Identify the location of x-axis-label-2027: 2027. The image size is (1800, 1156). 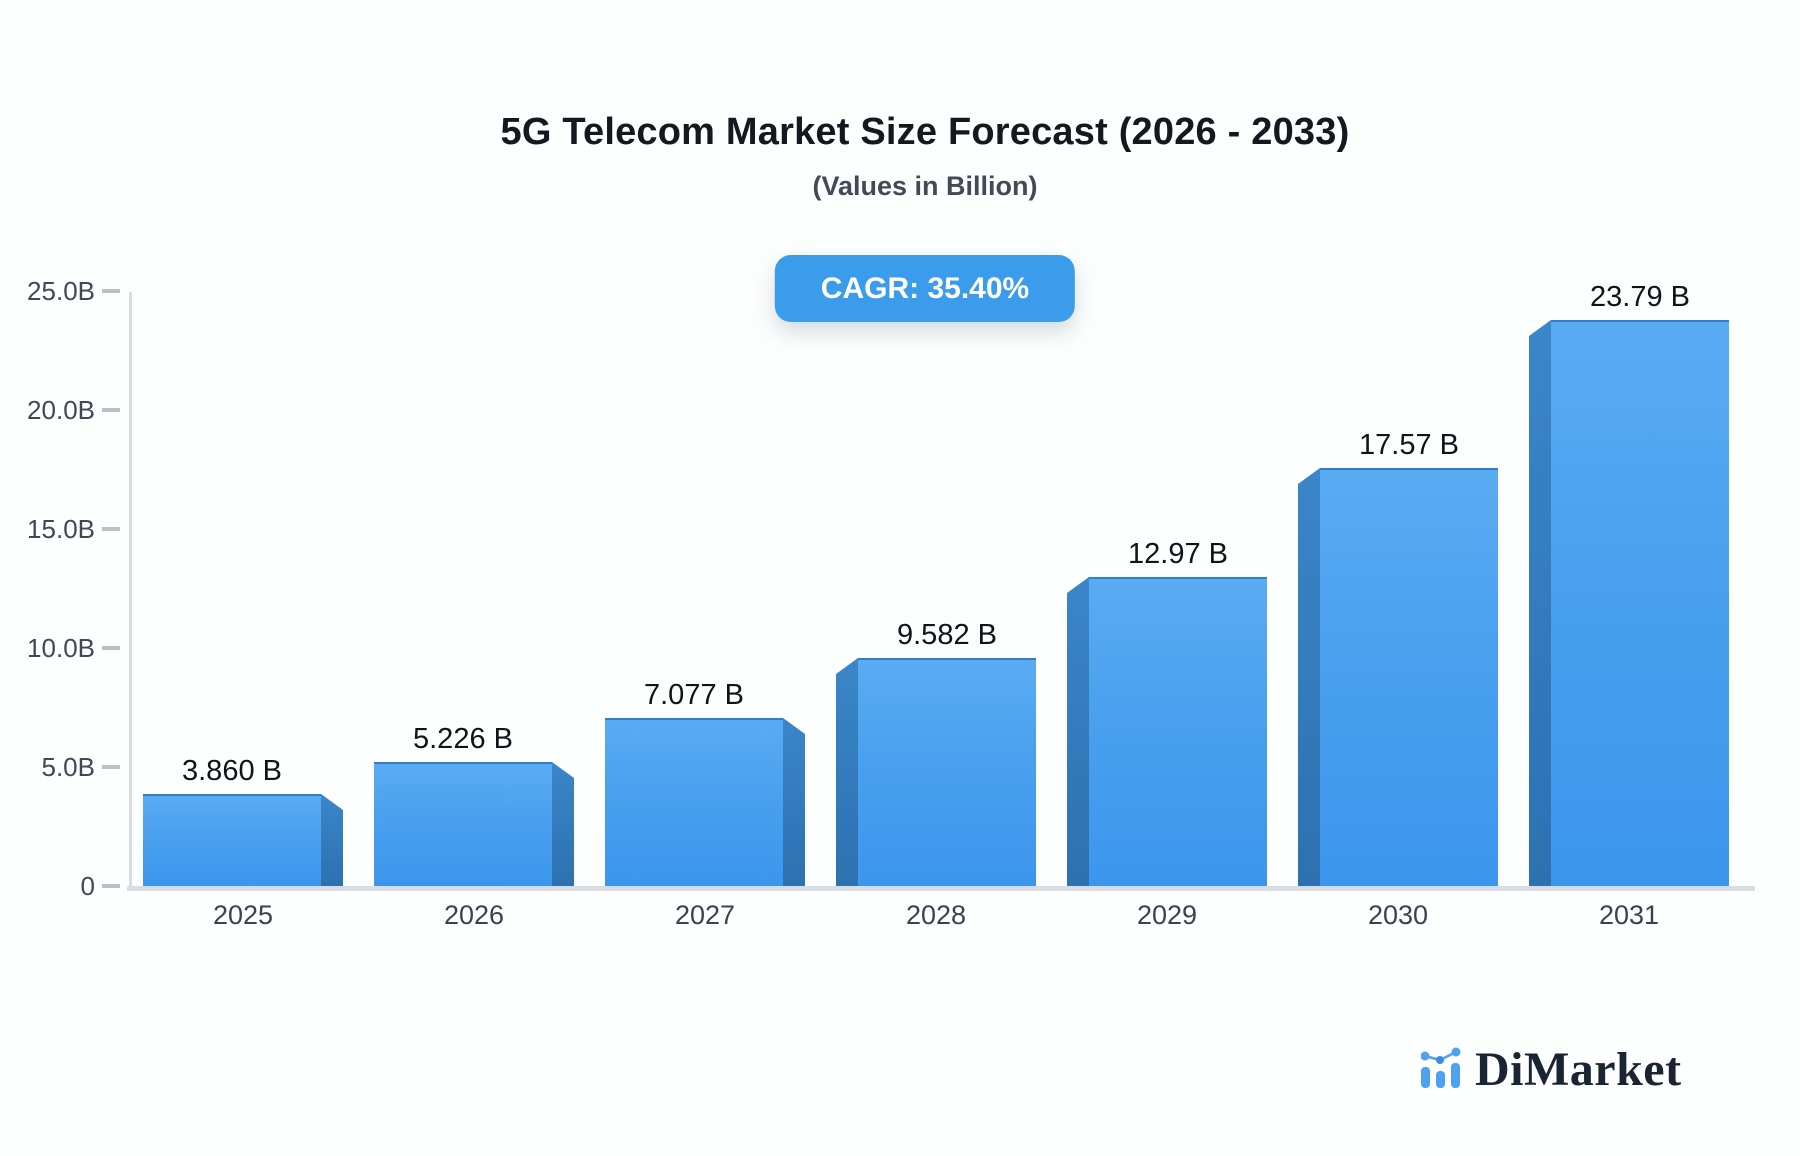
(705, 915).